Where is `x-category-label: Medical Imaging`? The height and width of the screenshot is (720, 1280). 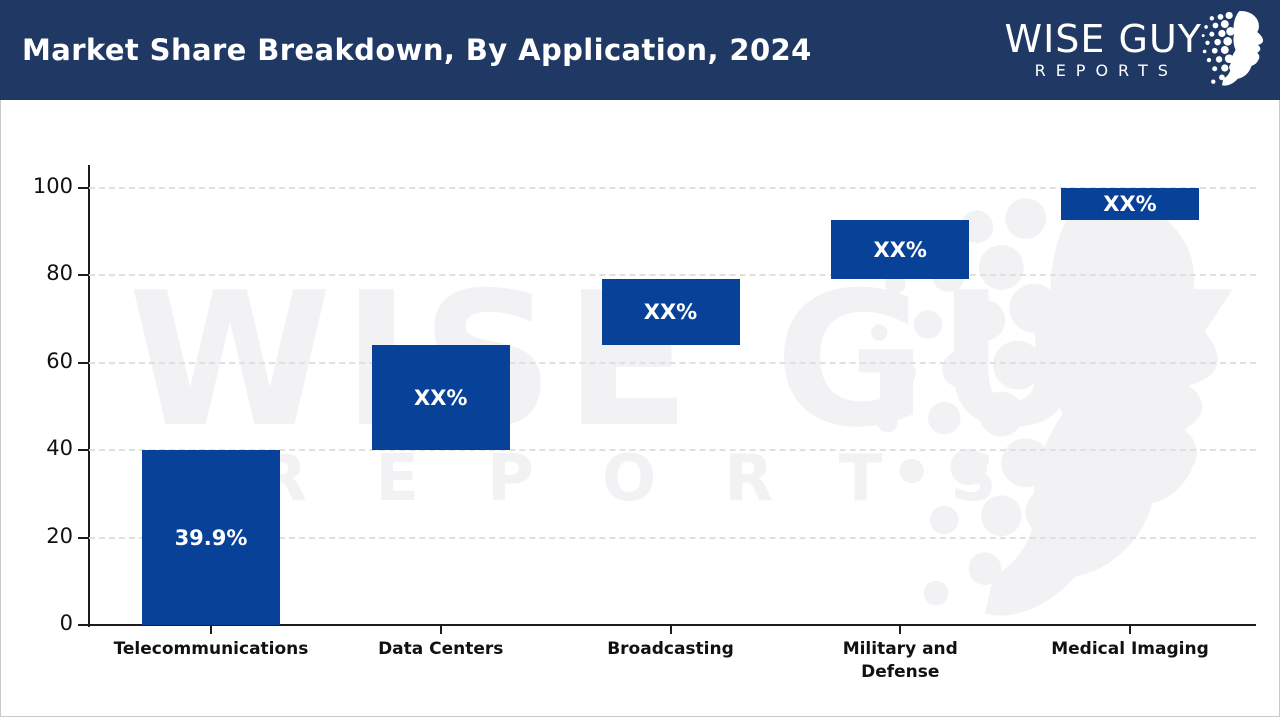
x-category-label: Medical Imaging is located at coordinates (1130, 649).